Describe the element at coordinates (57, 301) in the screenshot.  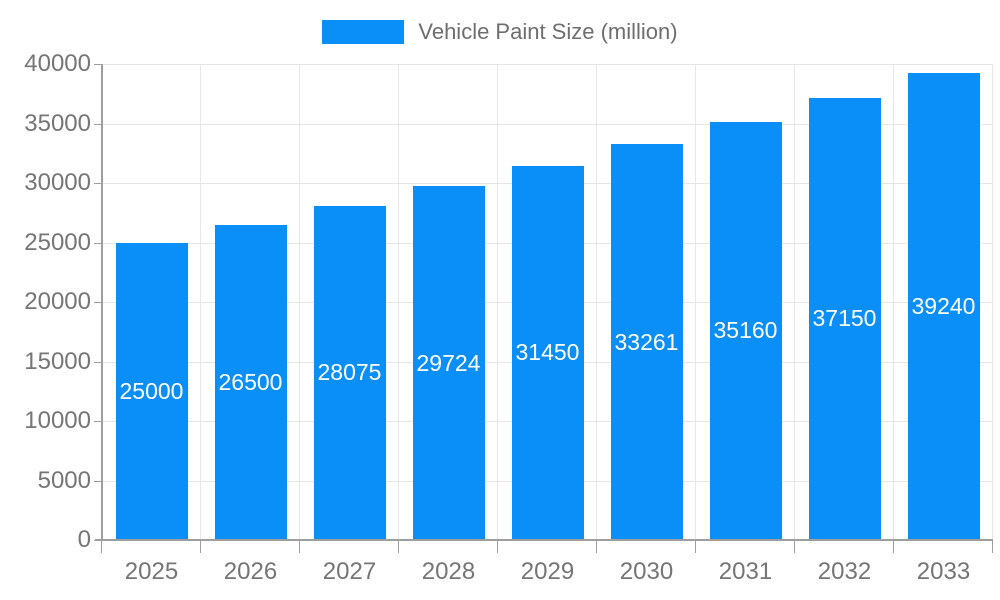
I see `y-axis-label-20000: 20000` at that location.